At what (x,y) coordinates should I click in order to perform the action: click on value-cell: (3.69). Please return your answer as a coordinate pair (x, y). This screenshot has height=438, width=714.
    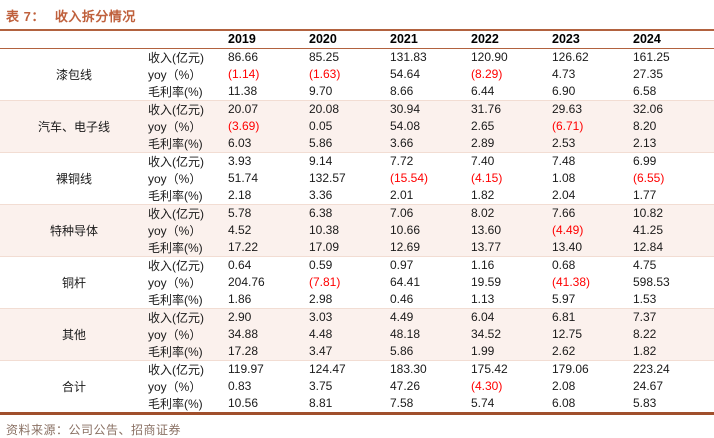
    Looking at the image, I should click on (268, 126).